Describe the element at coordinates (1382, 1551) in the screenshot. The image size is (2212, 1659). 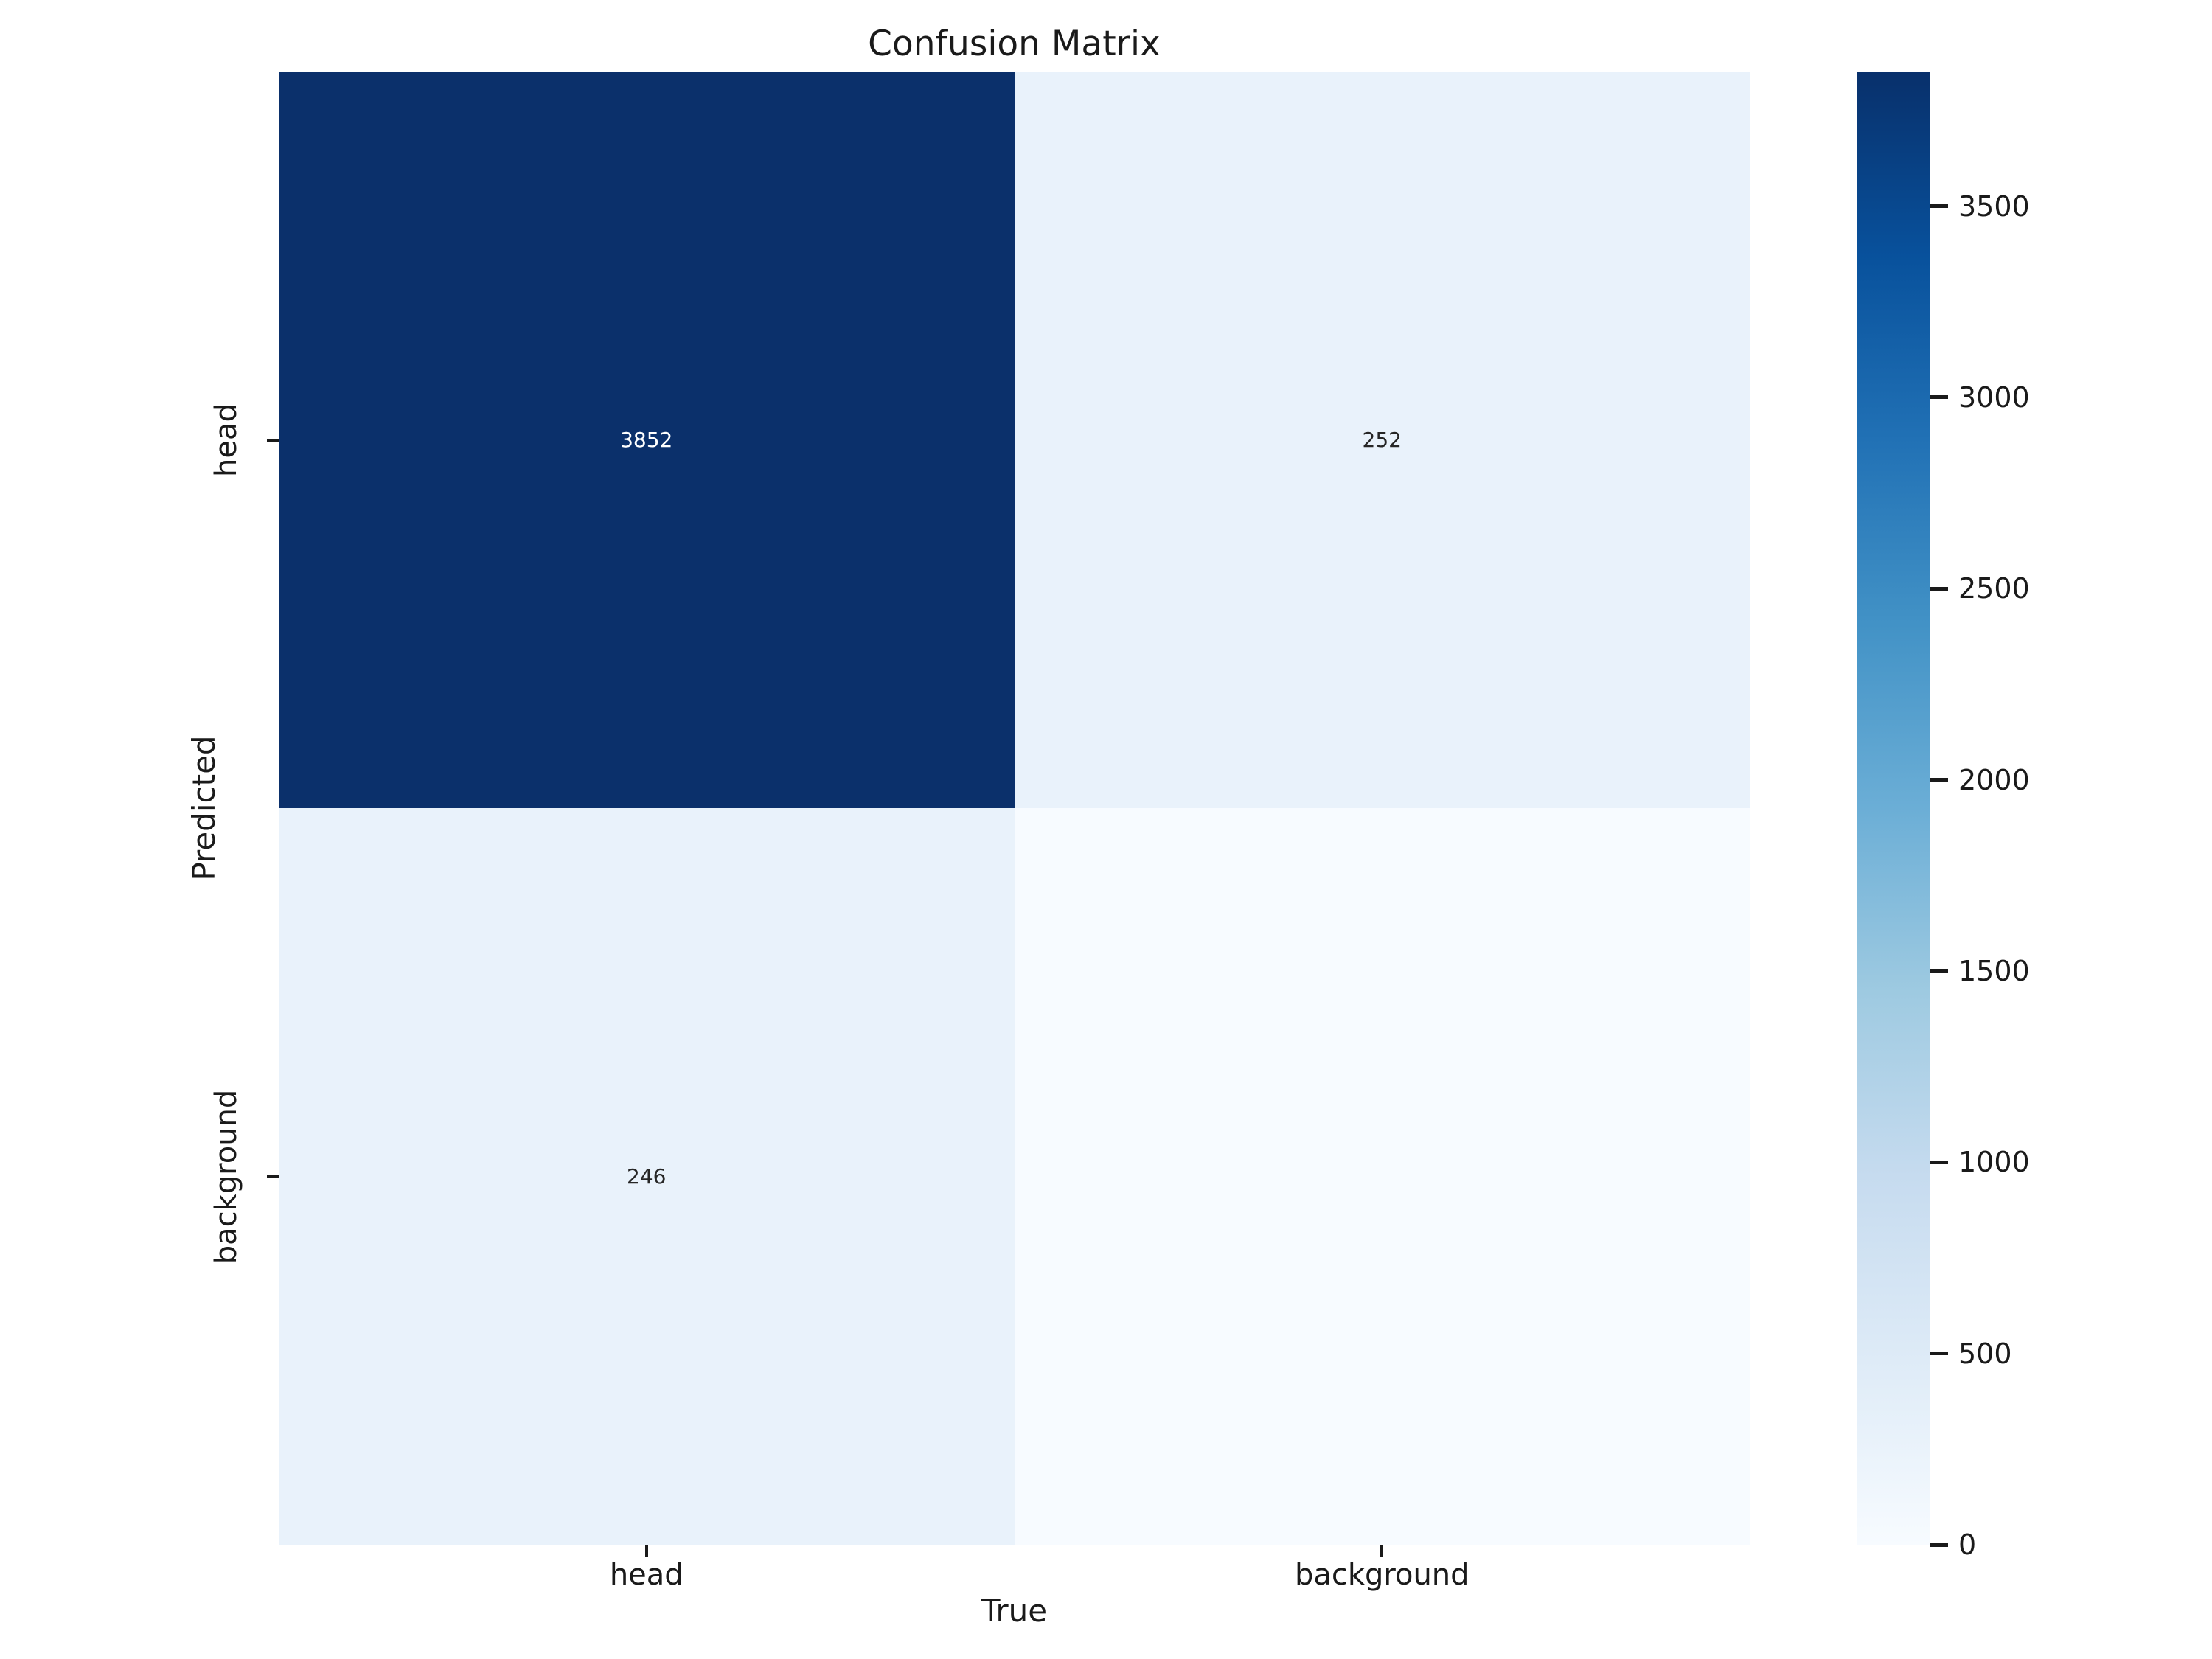
I see `x-tick-mark-background` at that location.